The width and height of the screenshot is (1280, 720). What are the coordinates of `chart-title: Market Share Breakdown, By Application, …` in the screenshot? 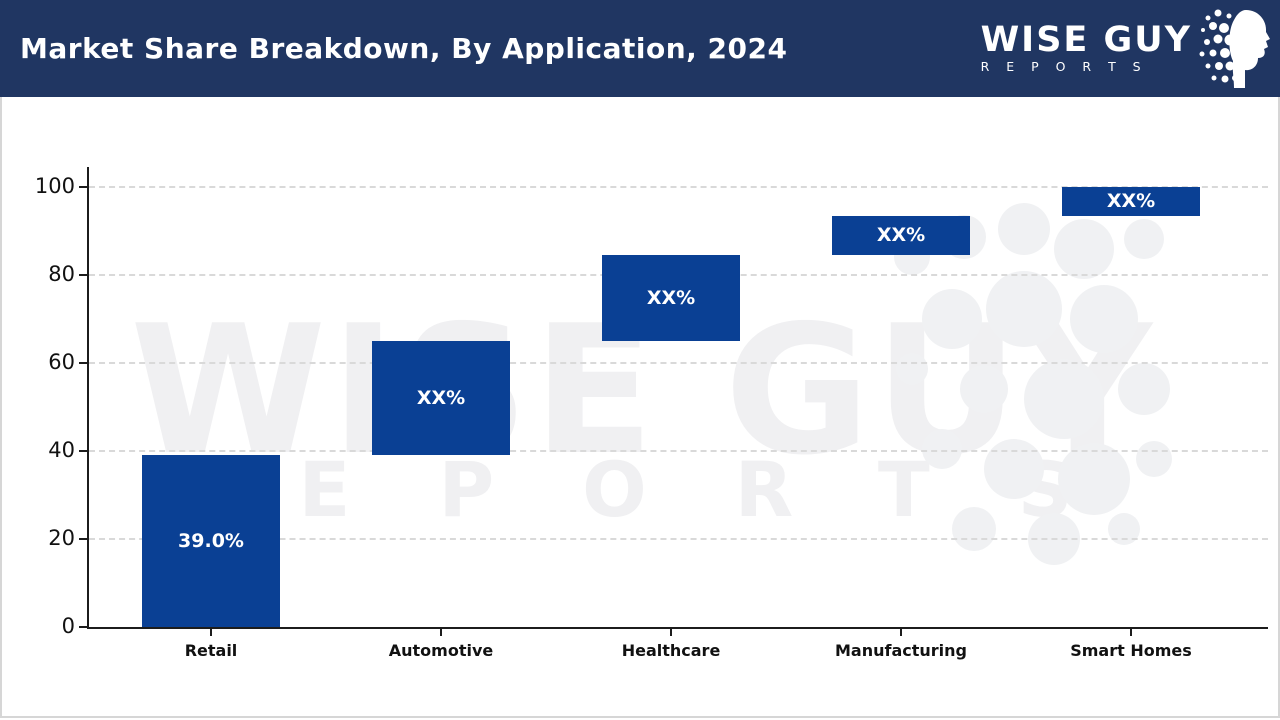 It's located at (404, 48).